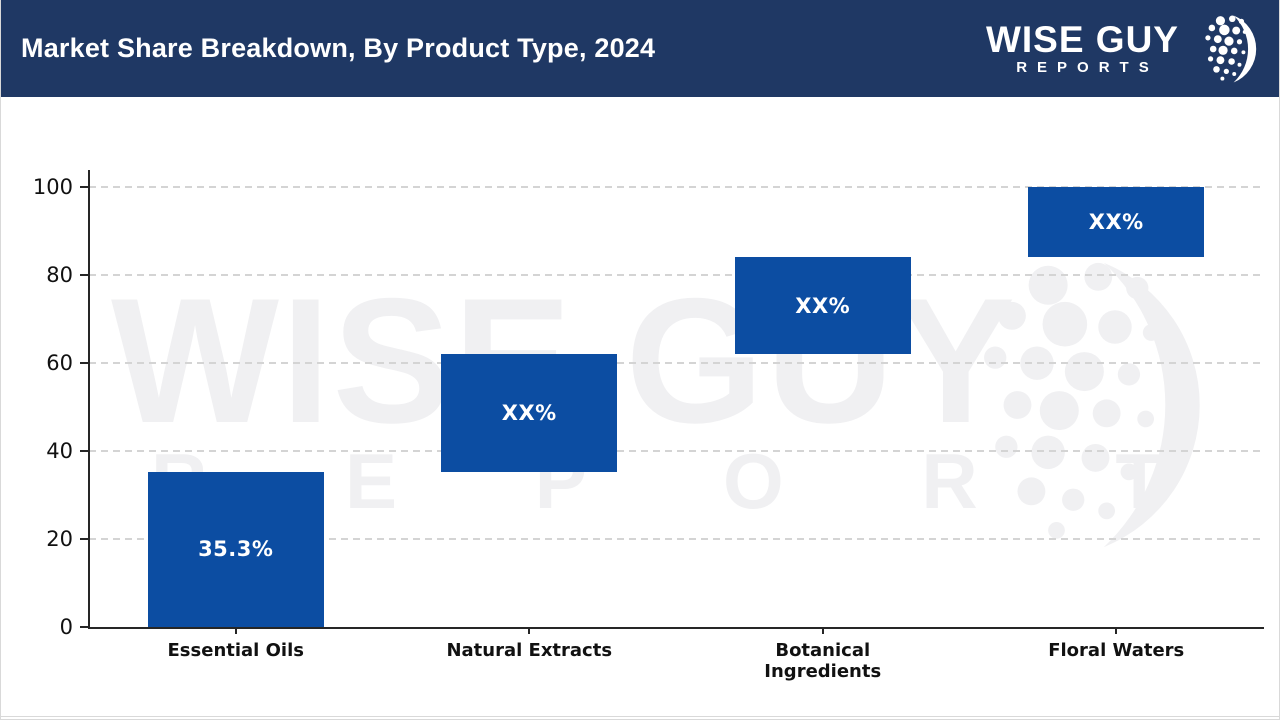 Image resolution: width=1280 pixels, height=720 pixels. What do you see at coordinates (59, 538) in the screenshot?
I see `y-tick-label: 20` at bounding box center [59, 538].